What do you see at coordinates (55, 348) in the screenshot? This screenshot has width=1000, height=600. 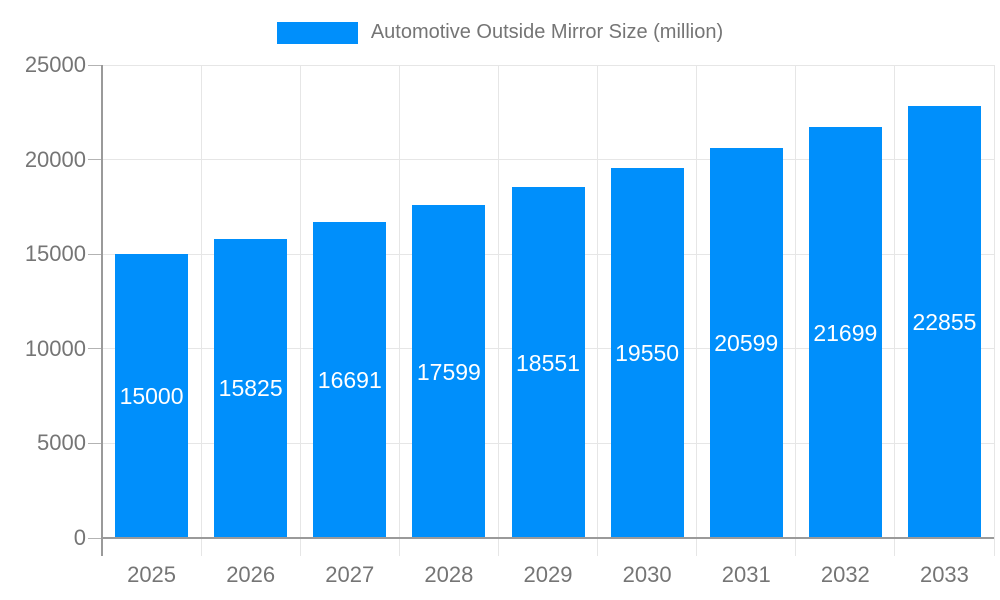 I see `y-axis-label: 10000` at bounding box center [55, 348].